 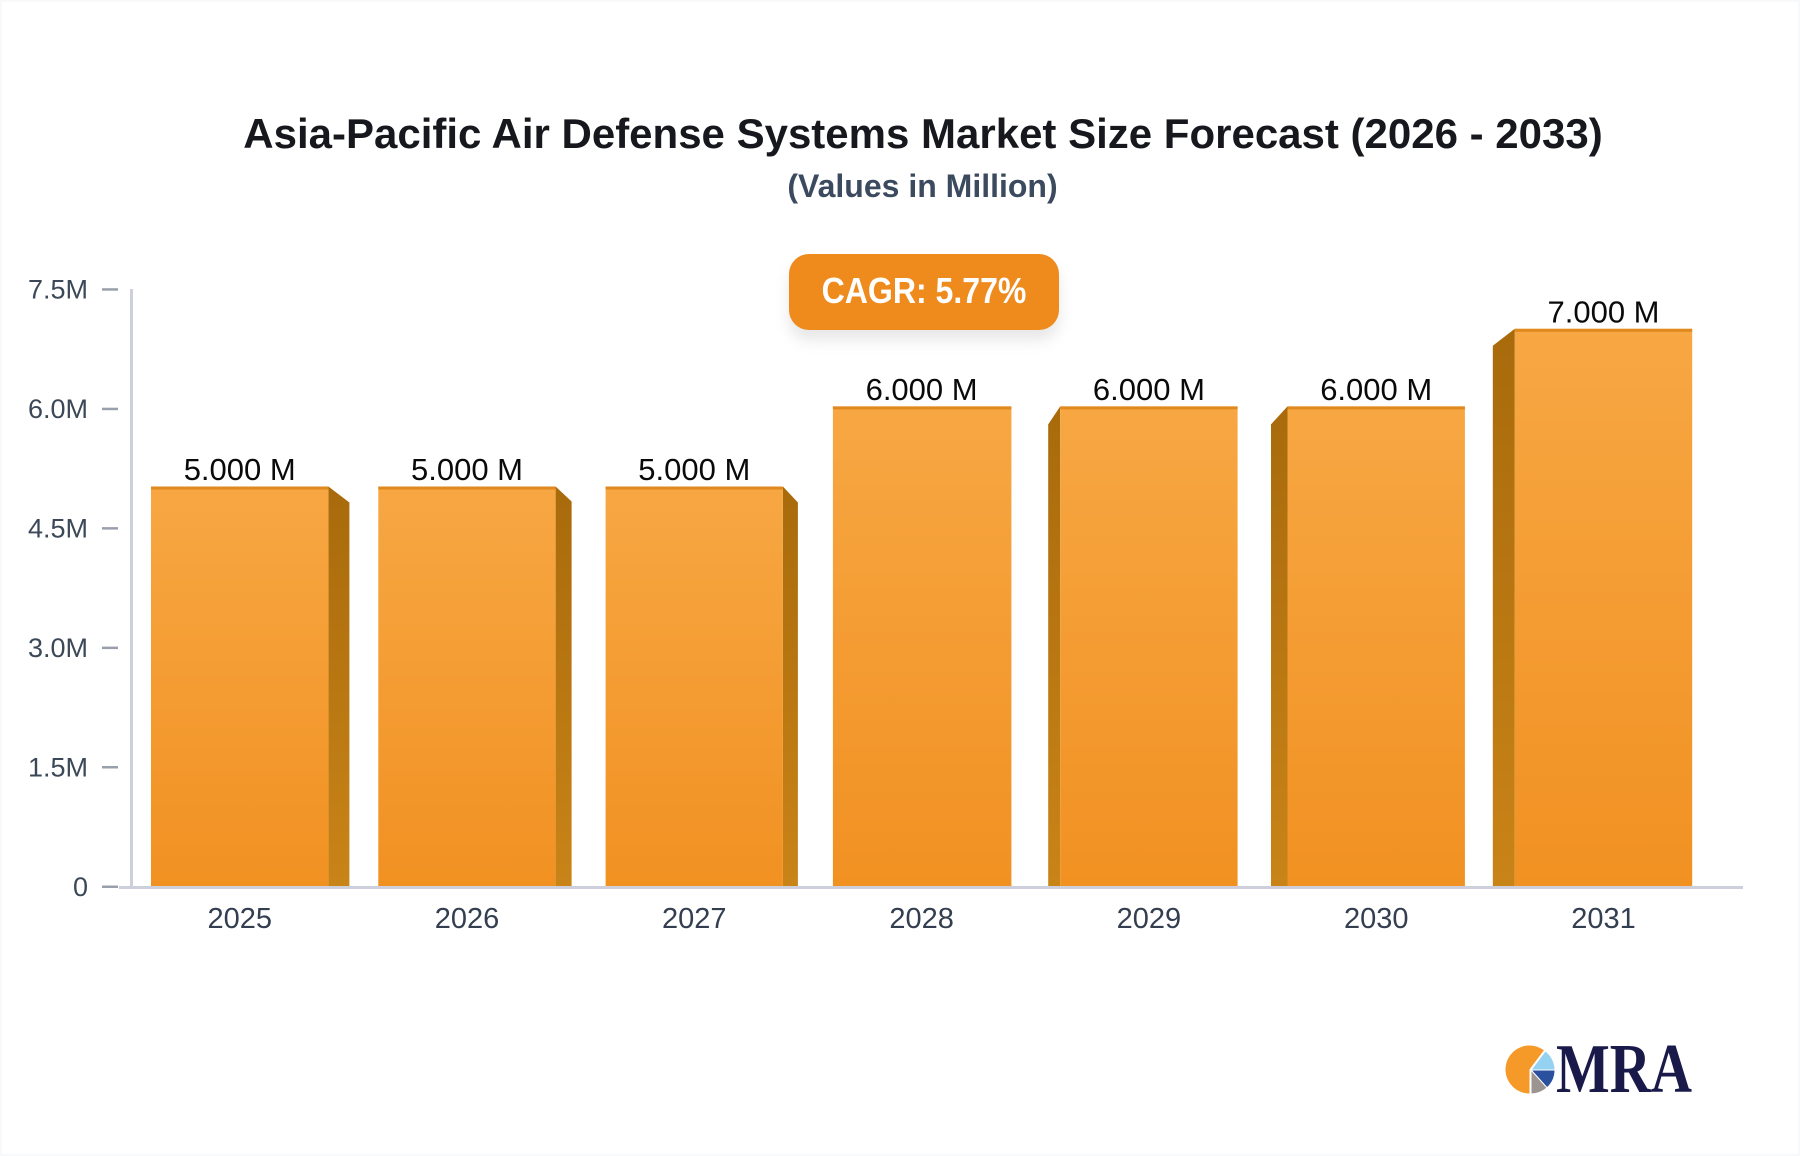 What do you see at coordinates (694, 919) in the screenshot?
I see `svg-text: 2027` at bounding box center [694, 919].